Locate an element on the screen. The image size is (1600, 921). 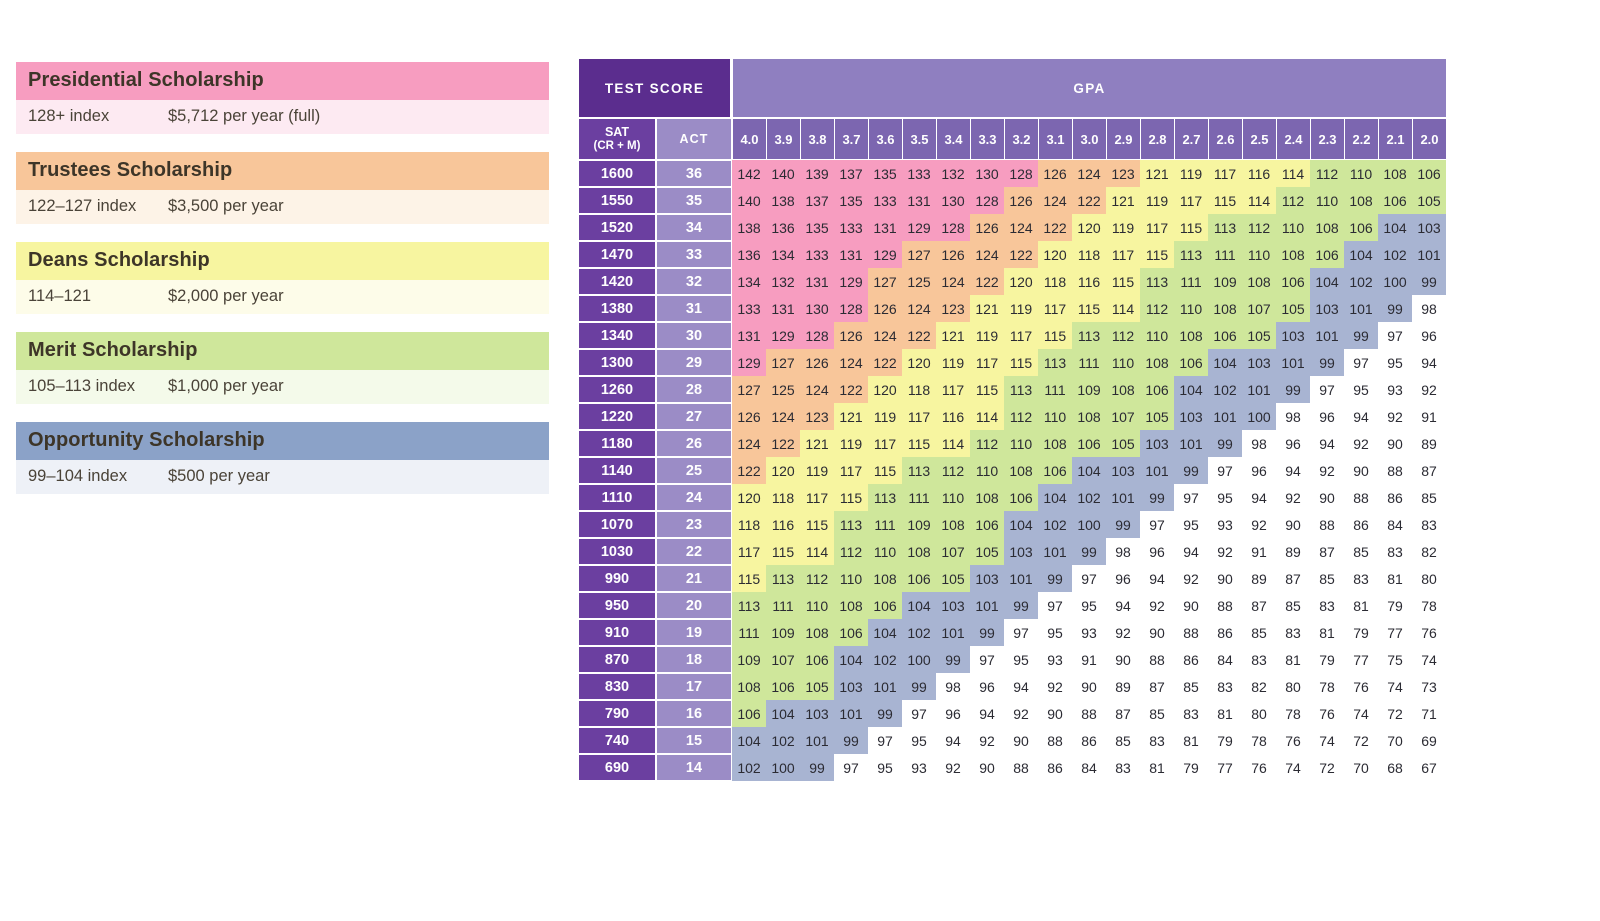
sat-score-cell: 790 is located at coordinates (617, 713).